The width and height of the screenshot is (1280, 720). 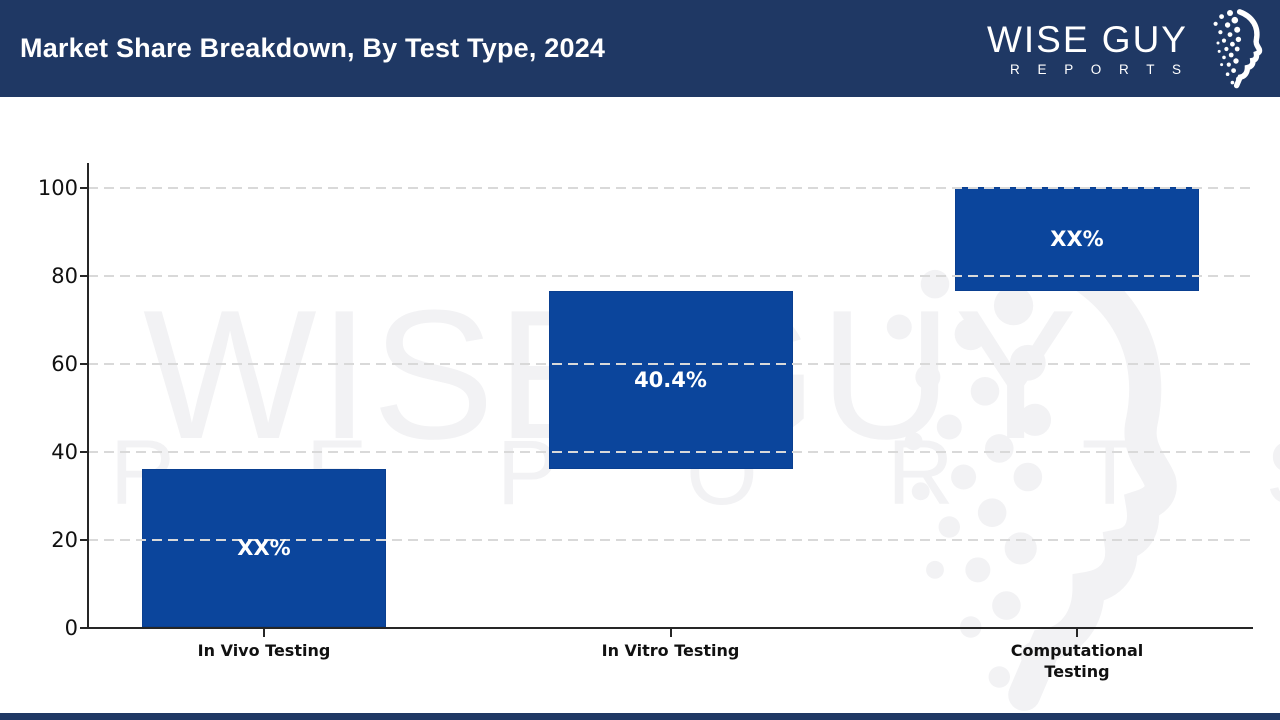 What do you see at coordinates (640, 716) in the screenshot?
I see `footer-bar` at bounding box center [640, 716].